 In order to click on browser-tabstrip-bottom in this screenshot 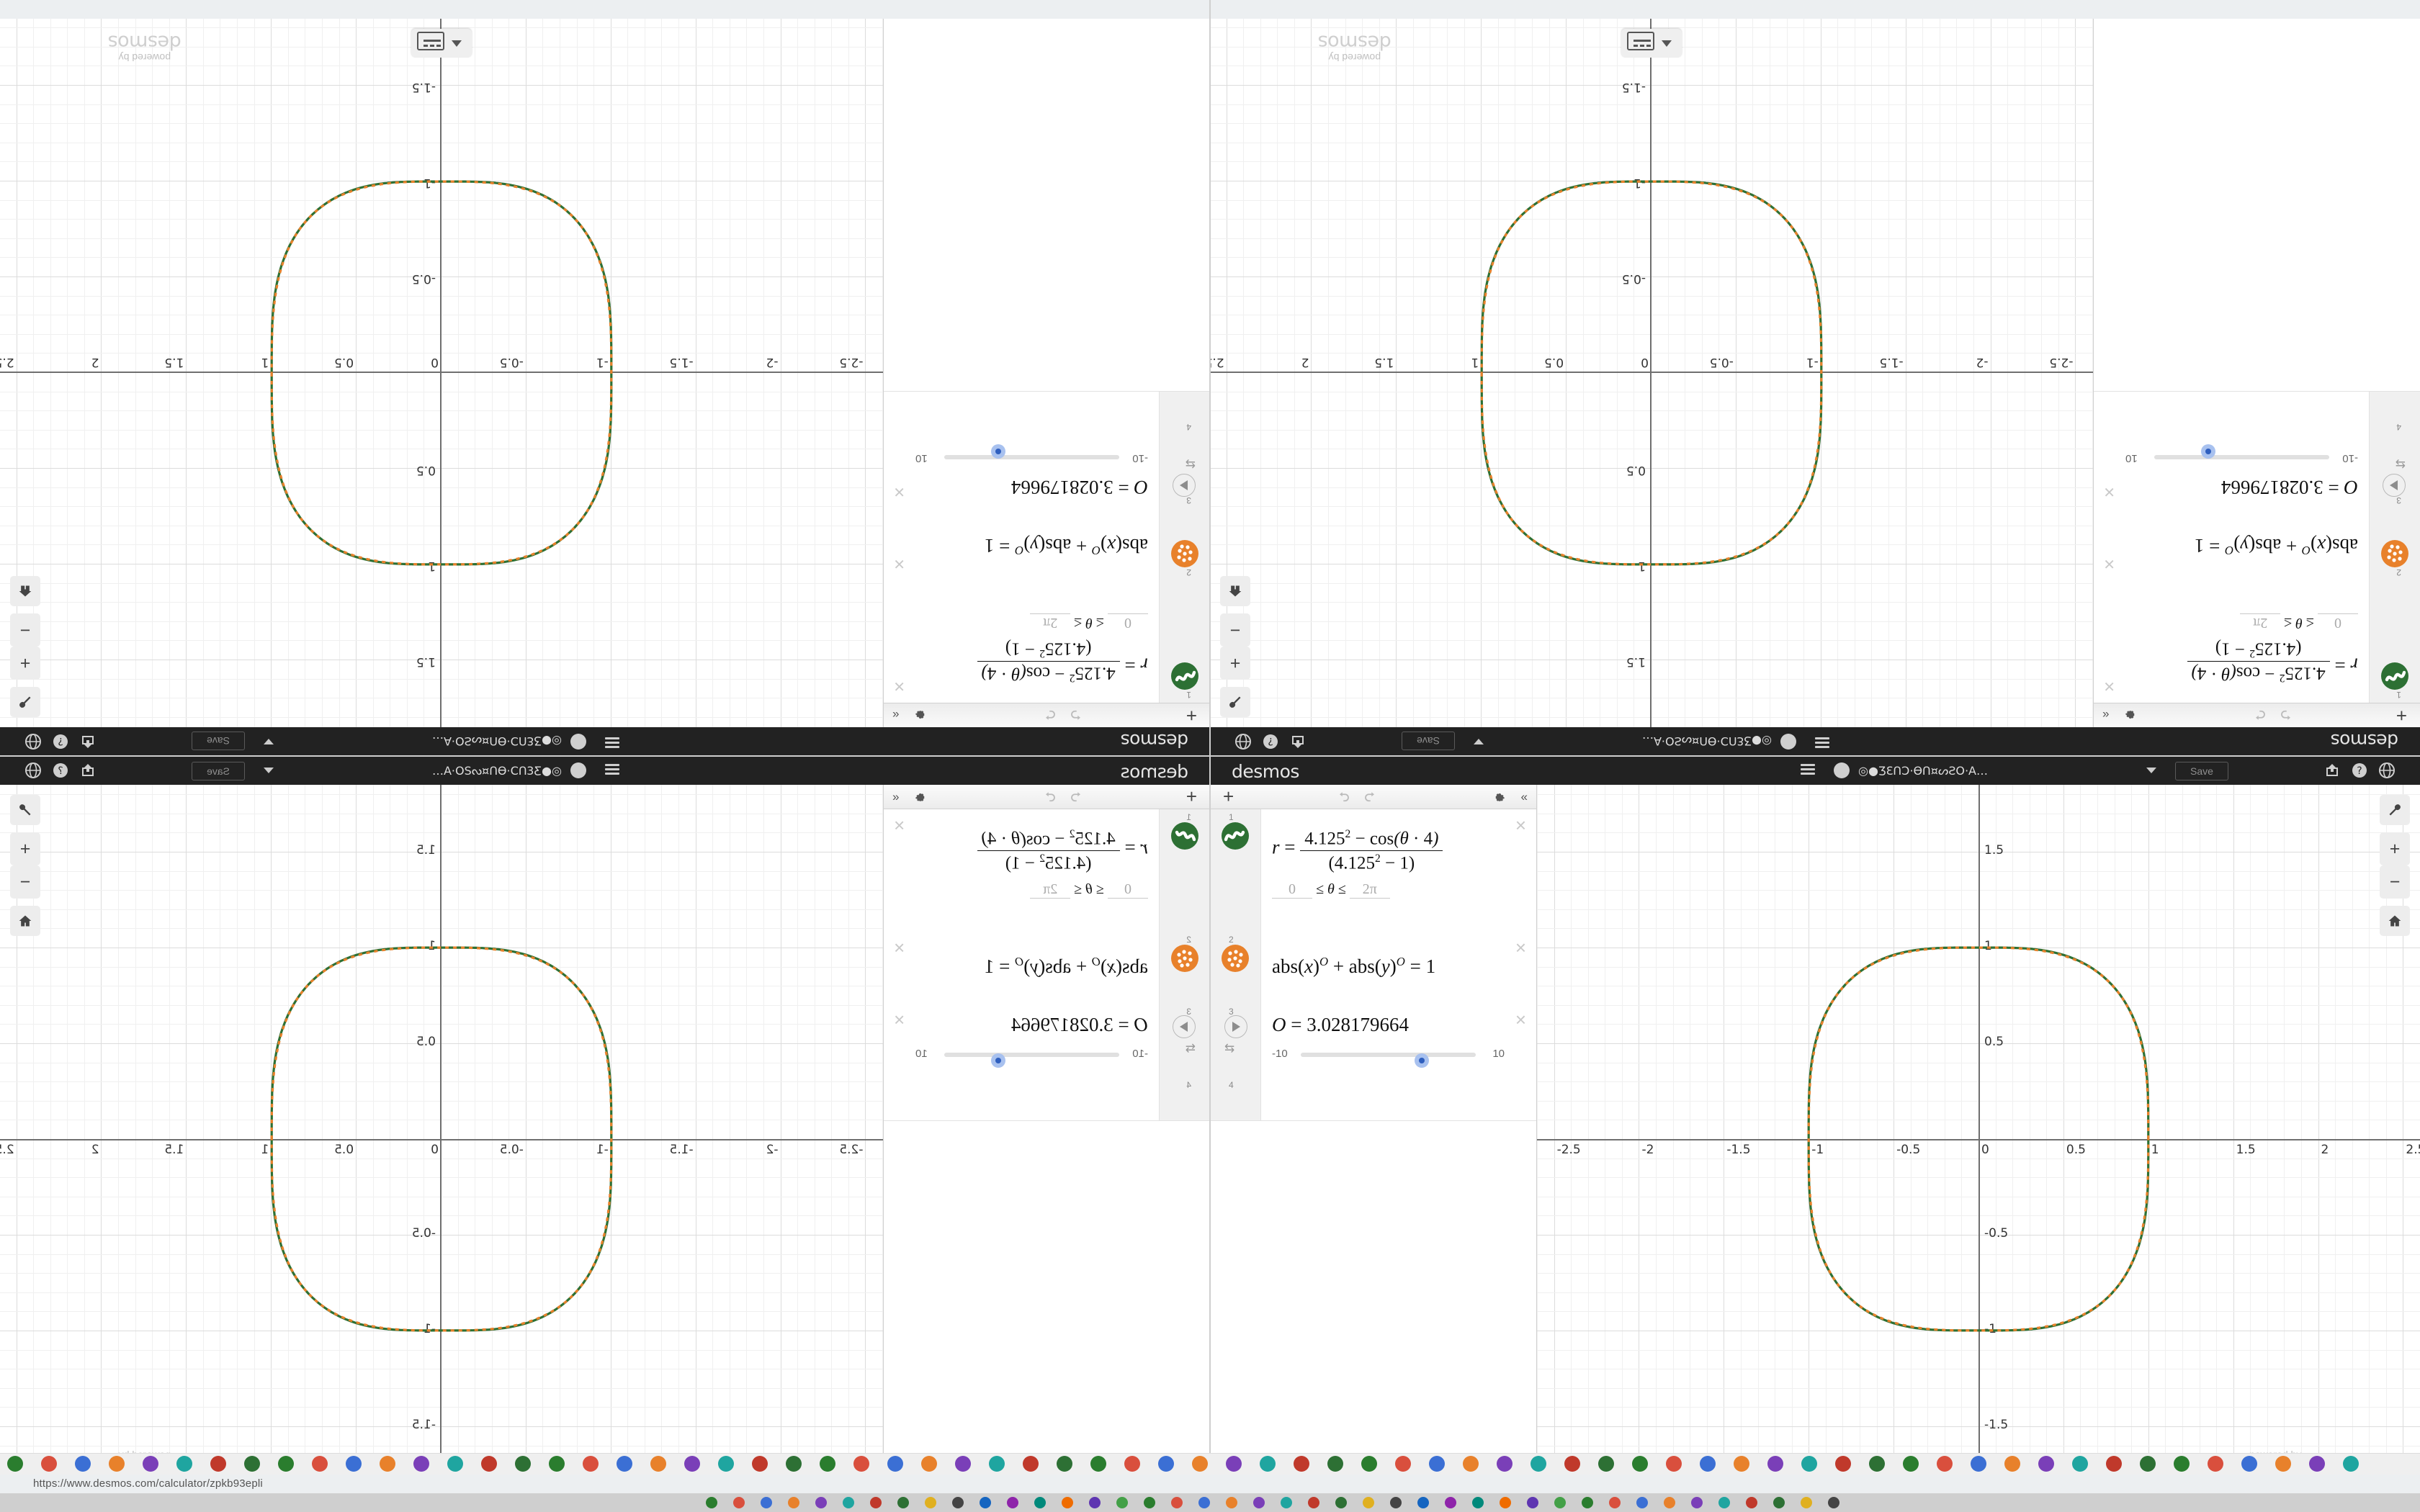, I will do `click(1210, 1502)`.